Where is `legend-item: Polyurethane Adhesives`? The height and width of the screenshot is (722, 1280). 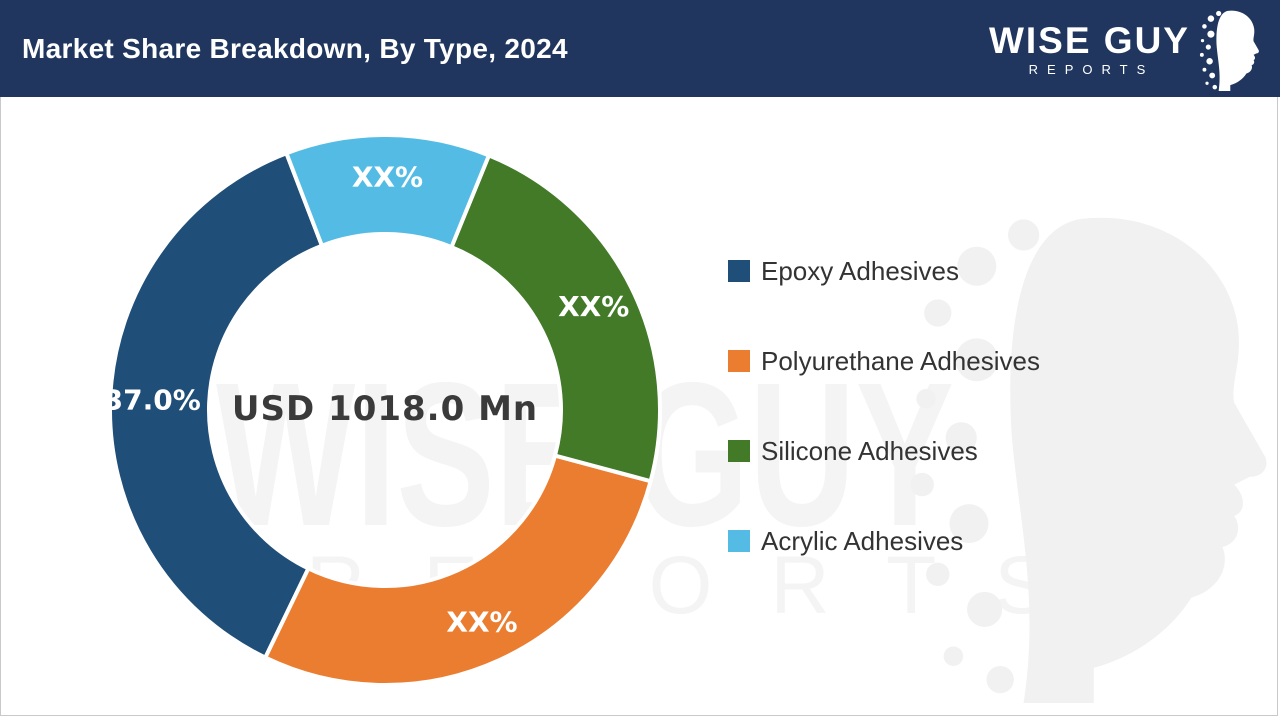 legend-item: Polyurethane Adhesives is located at coordinates (884, 361).